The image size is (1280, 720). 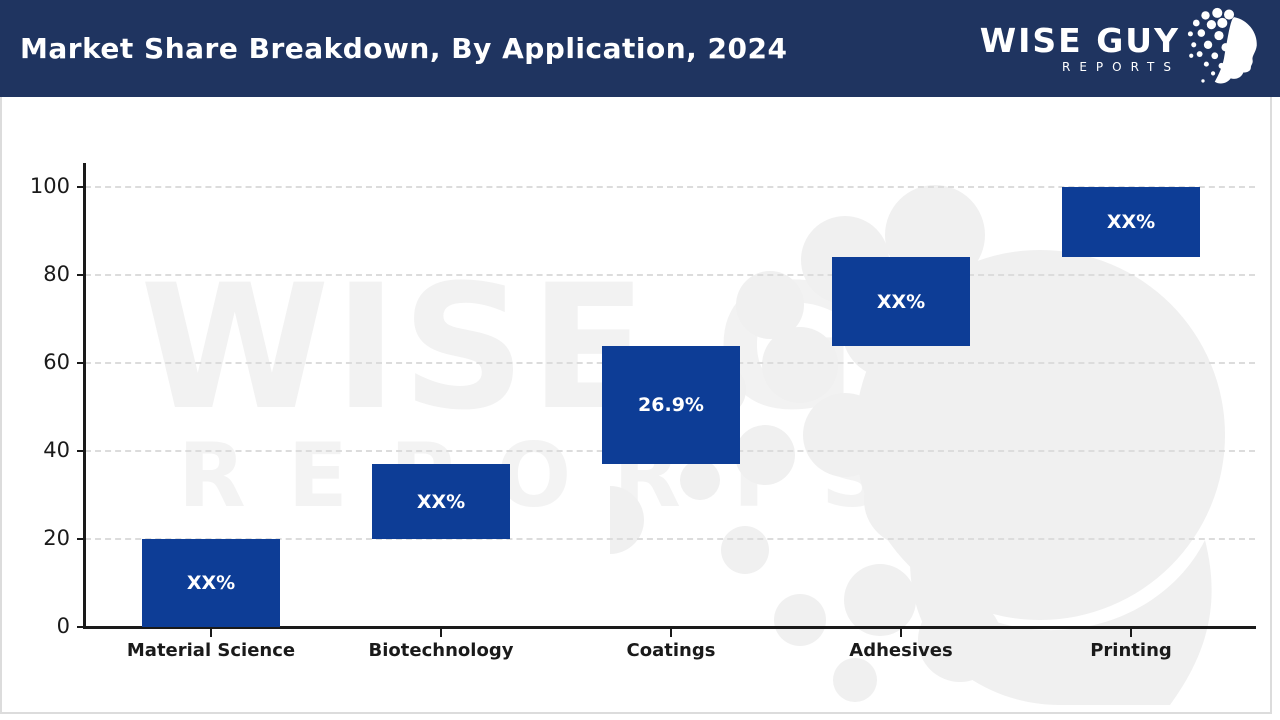 What do you see at coordinates (49, 186) in the screenshot?
I see `y-tick-label: 100` at bounding box center [49, 186].